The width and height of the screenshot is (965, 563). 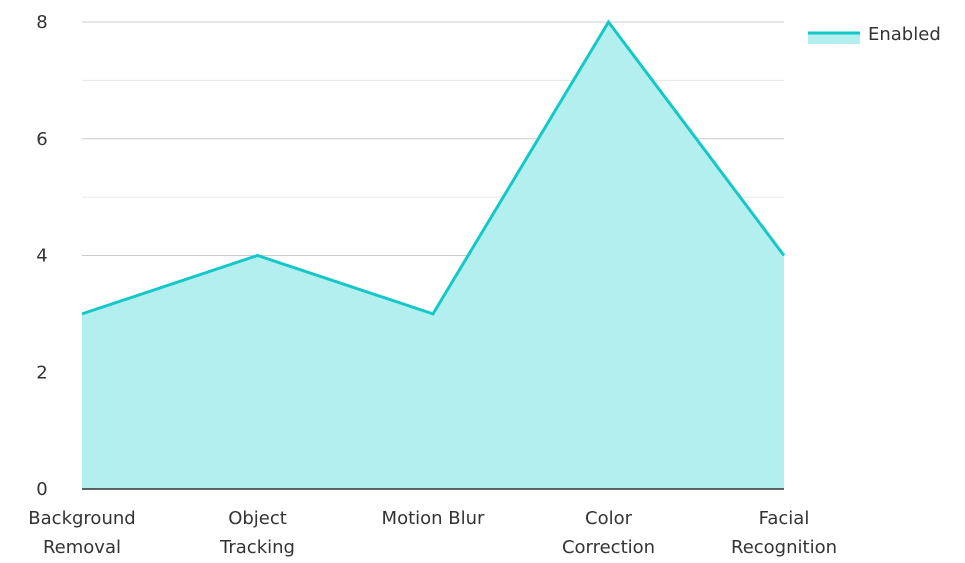 I want to click on legend-label-enabled: Enabled, so click(x=904, y=34).